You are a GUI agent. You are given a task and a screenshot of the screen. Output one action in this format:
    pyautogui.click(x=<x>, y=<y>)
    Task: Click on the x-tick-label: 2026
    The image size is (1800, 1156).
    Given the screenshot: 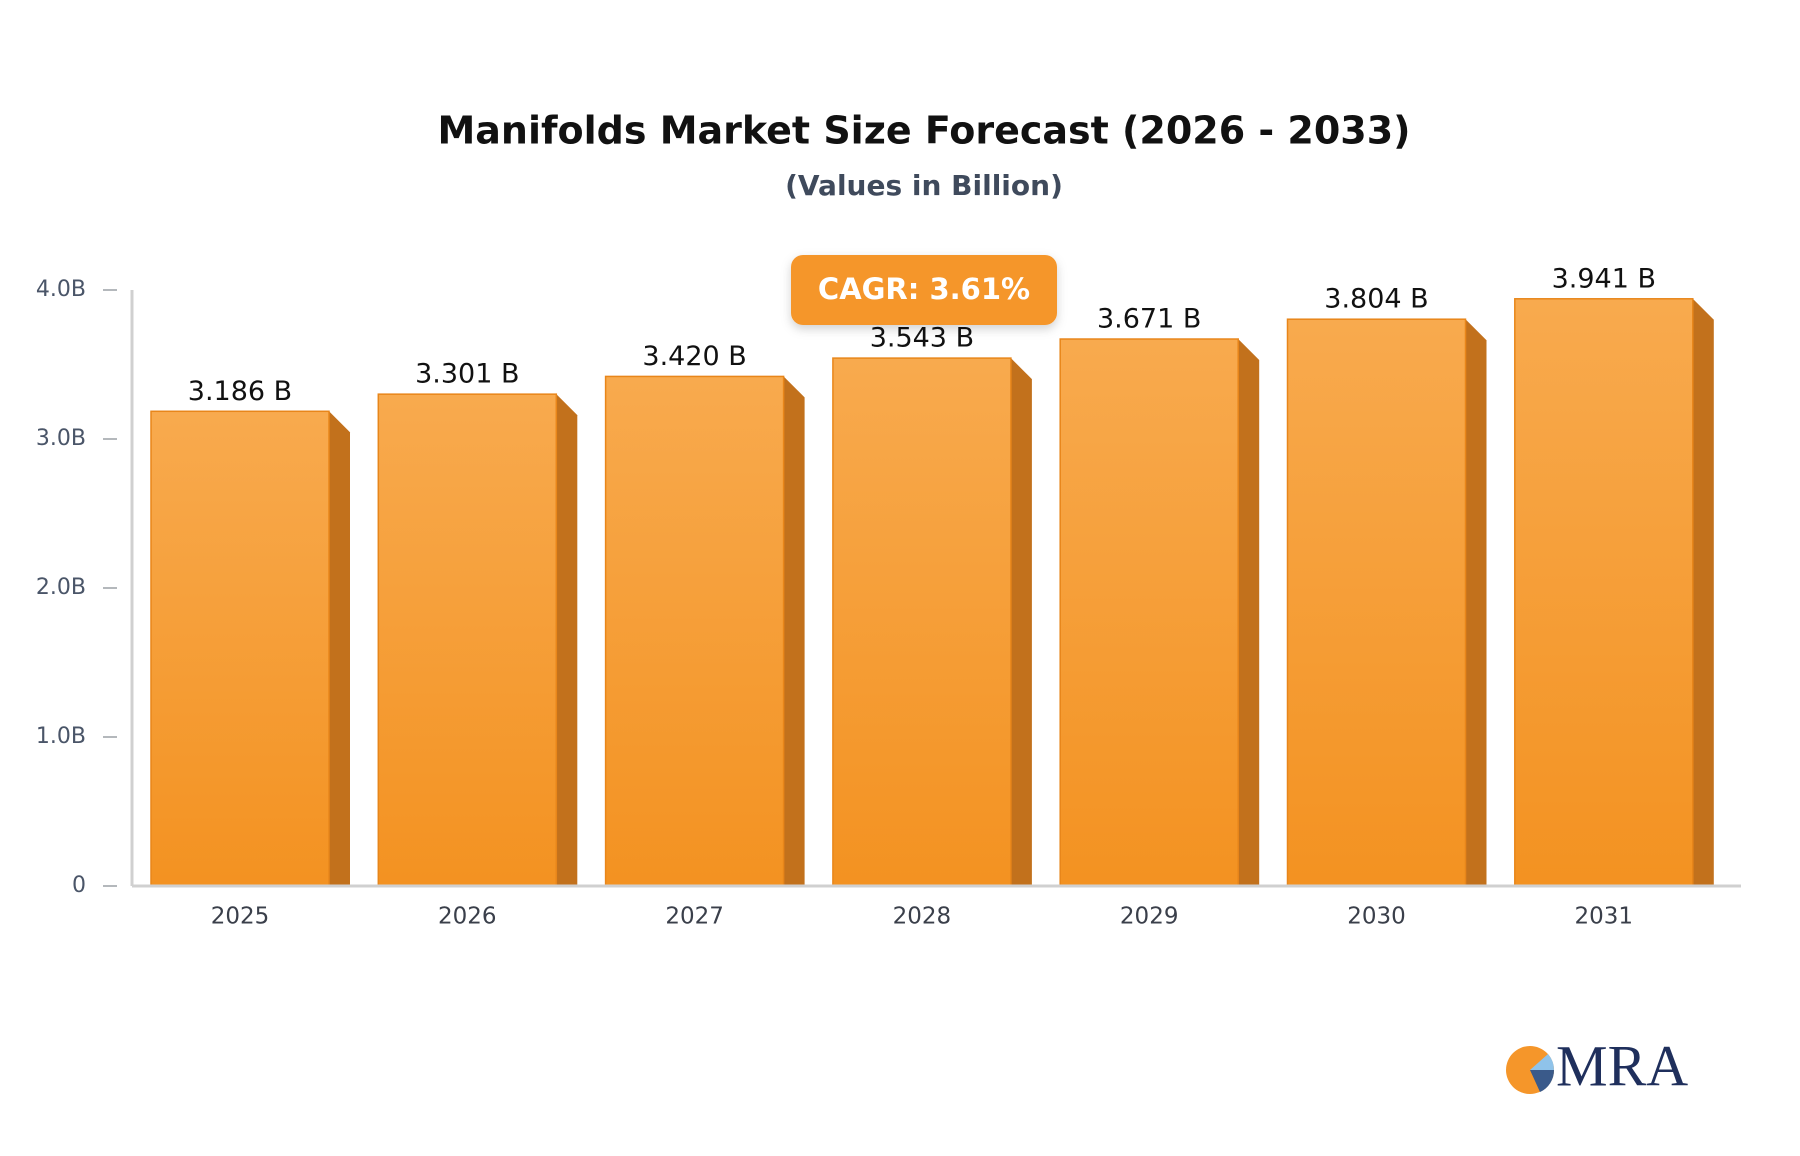 What is the action you would take?
    pyautogui.click(x=467, y=917)
    